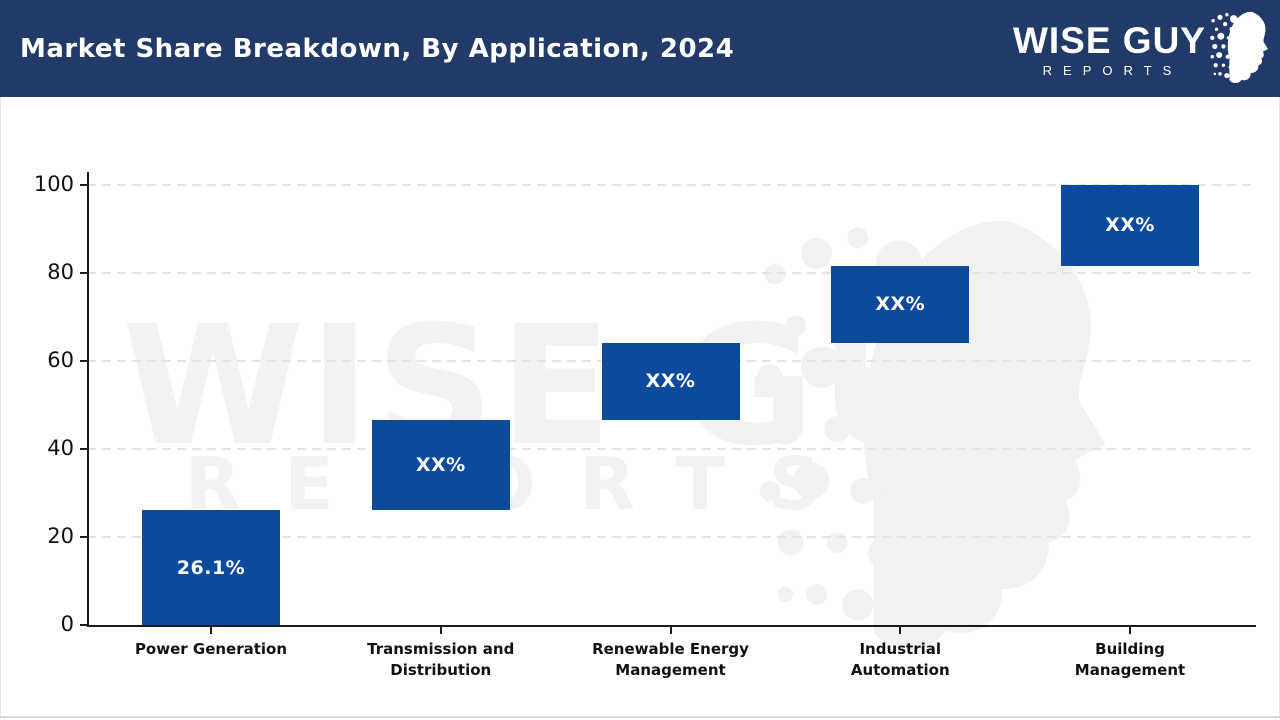 This screenshot has width=1280, height=720. I want to click on brand-logo-text: WISE GUY REPORTS, so click(1109, 49).